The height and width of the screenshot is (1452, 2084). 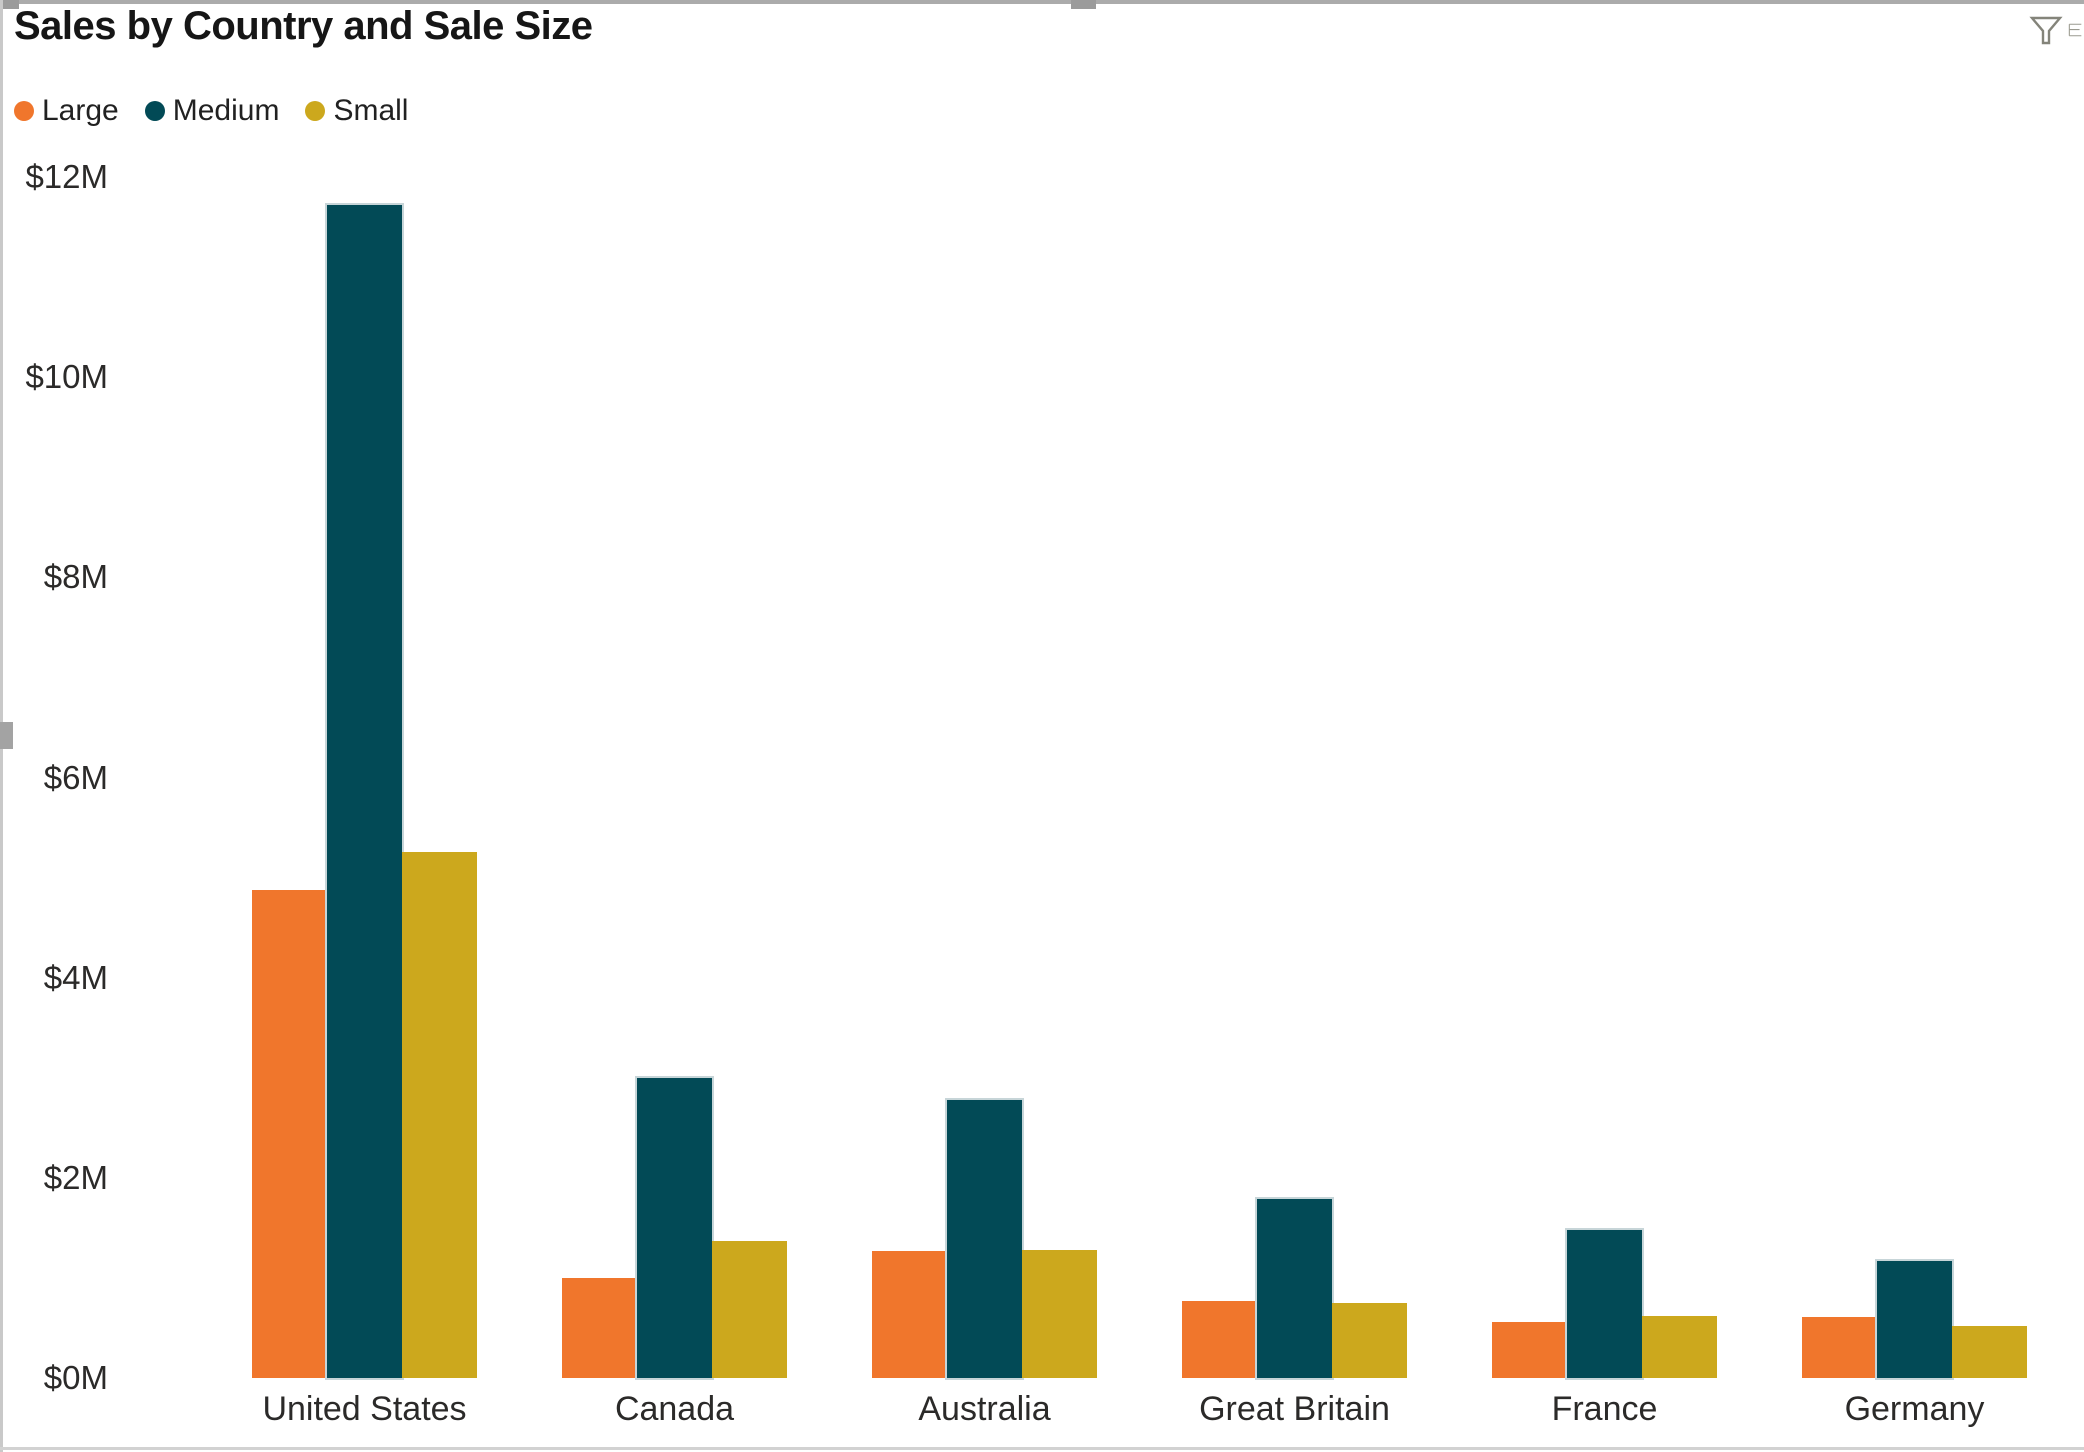 I want to click on legend-item-medium: Medium, so click(x=212, y=111).